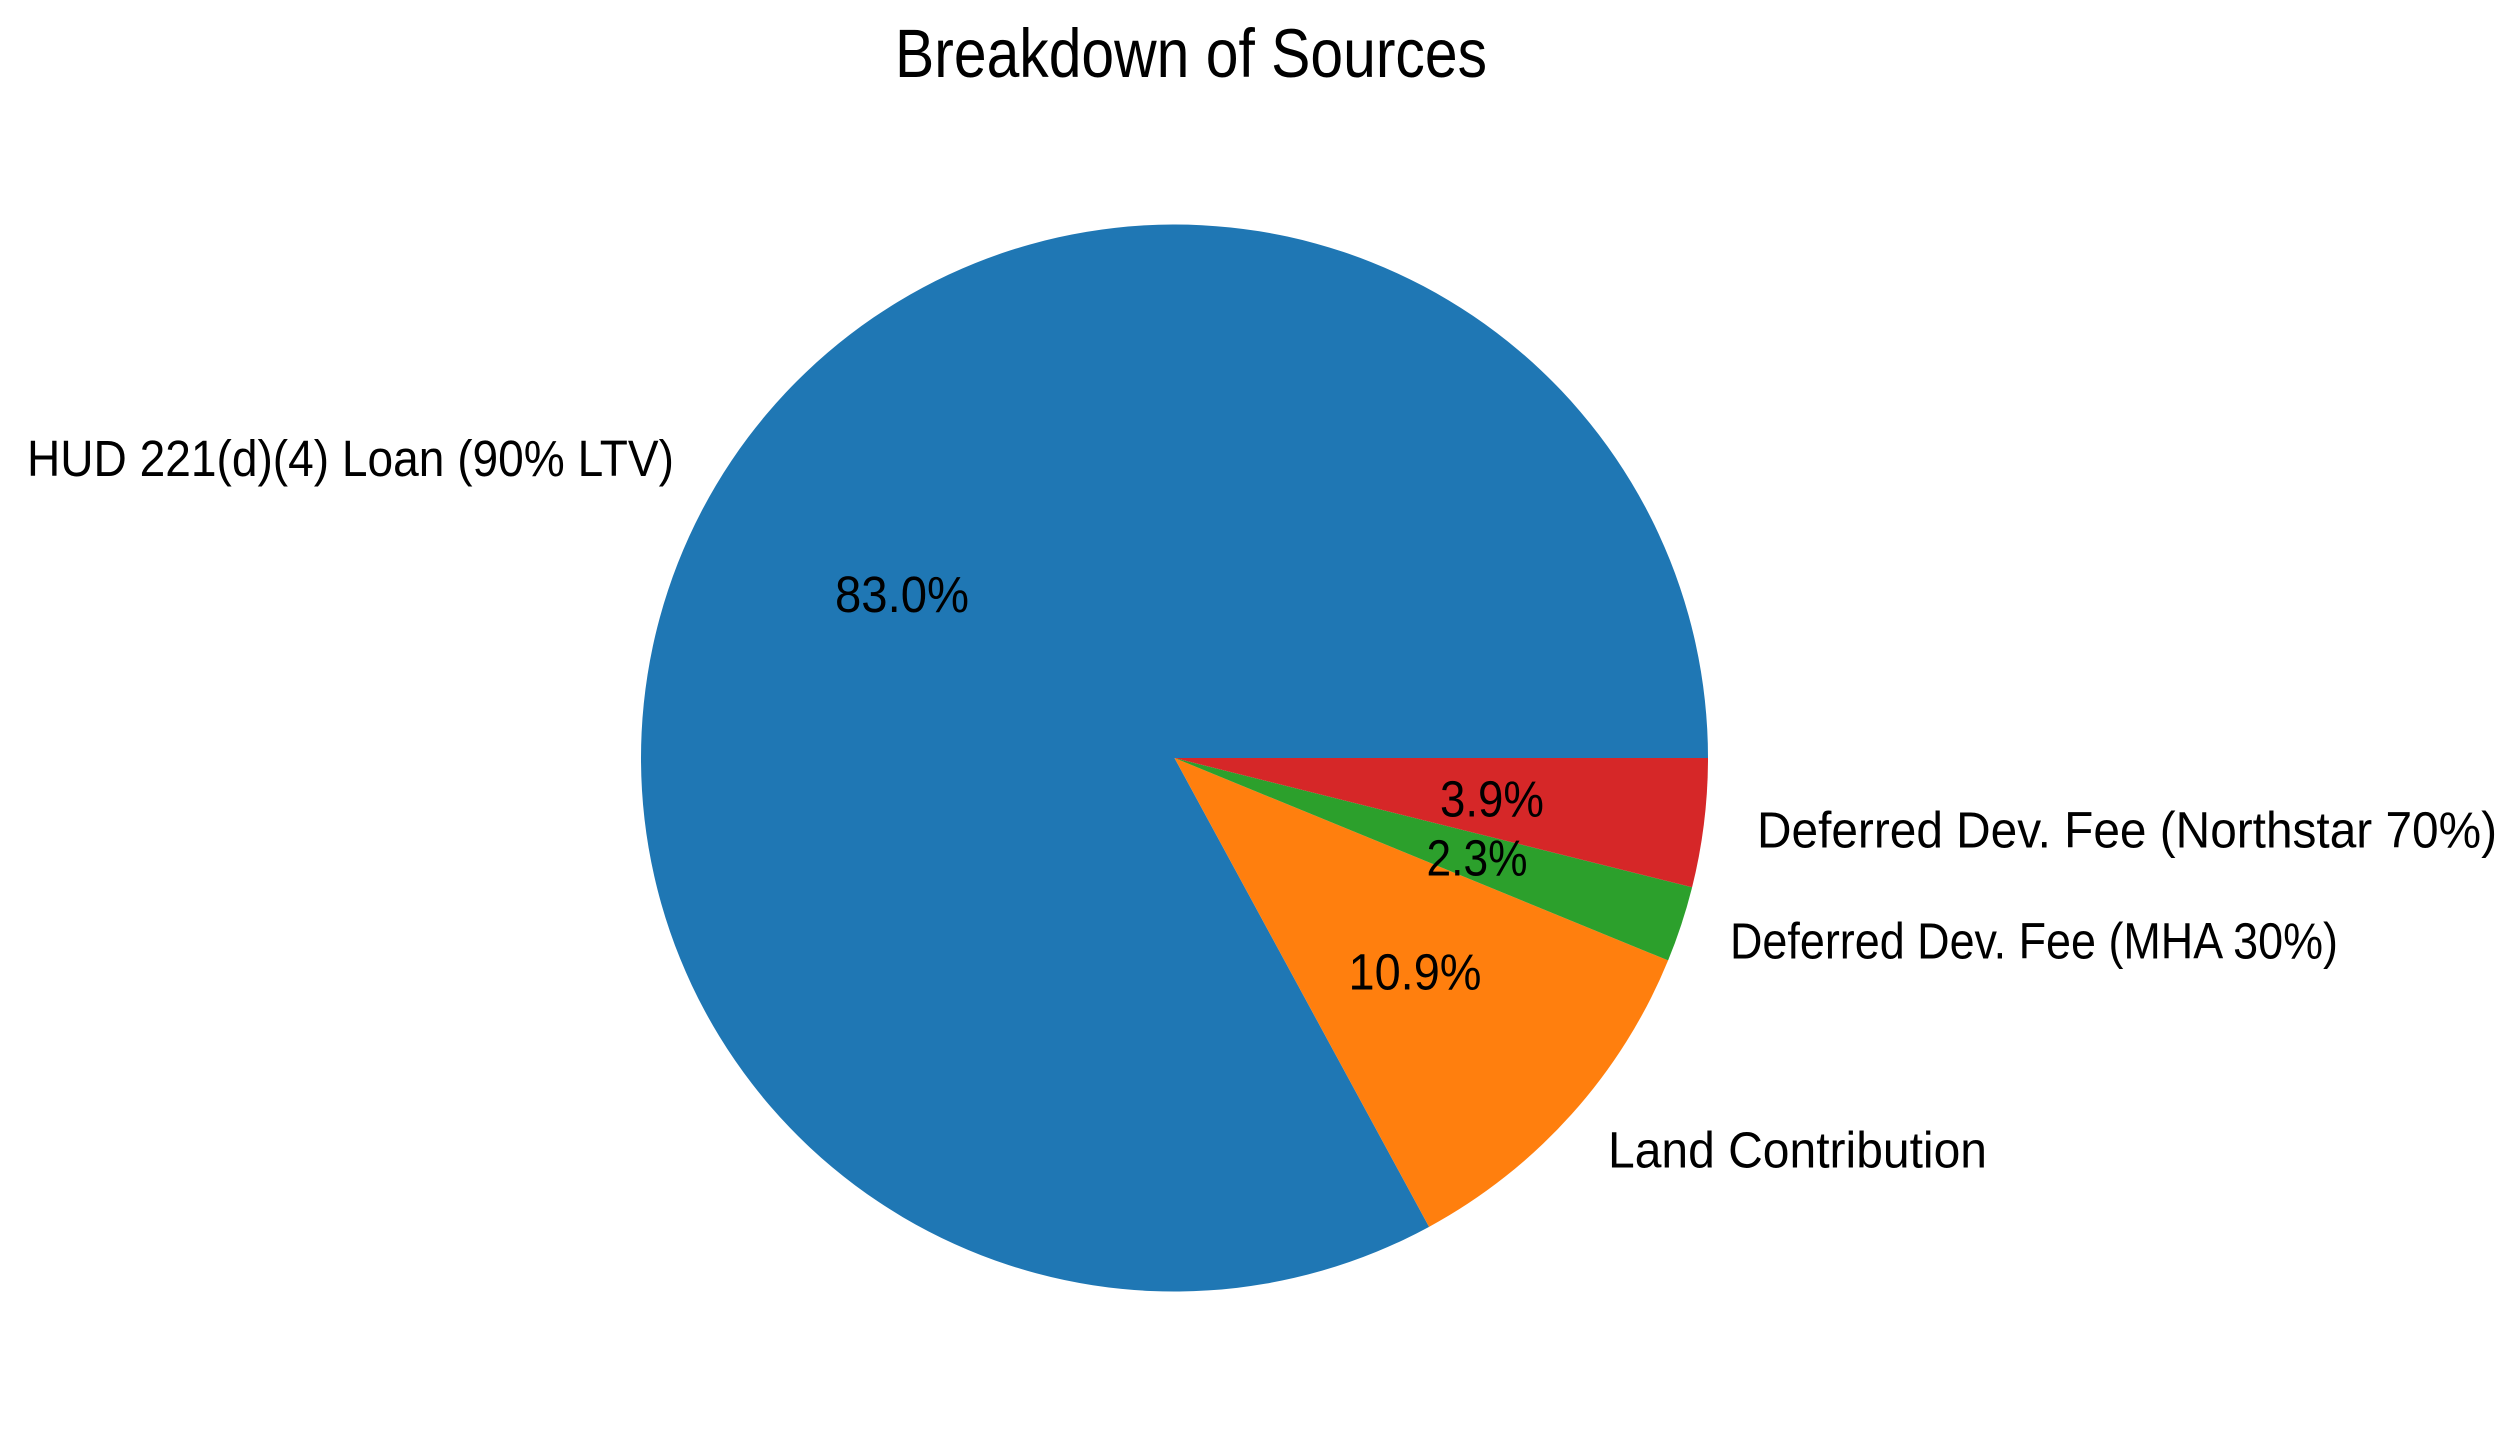 The width and height of the screenshot is (2509, 1455). I want to click on svg-text: HUD 221(d)(4) Loan (90% LTV), so click(350, 458).